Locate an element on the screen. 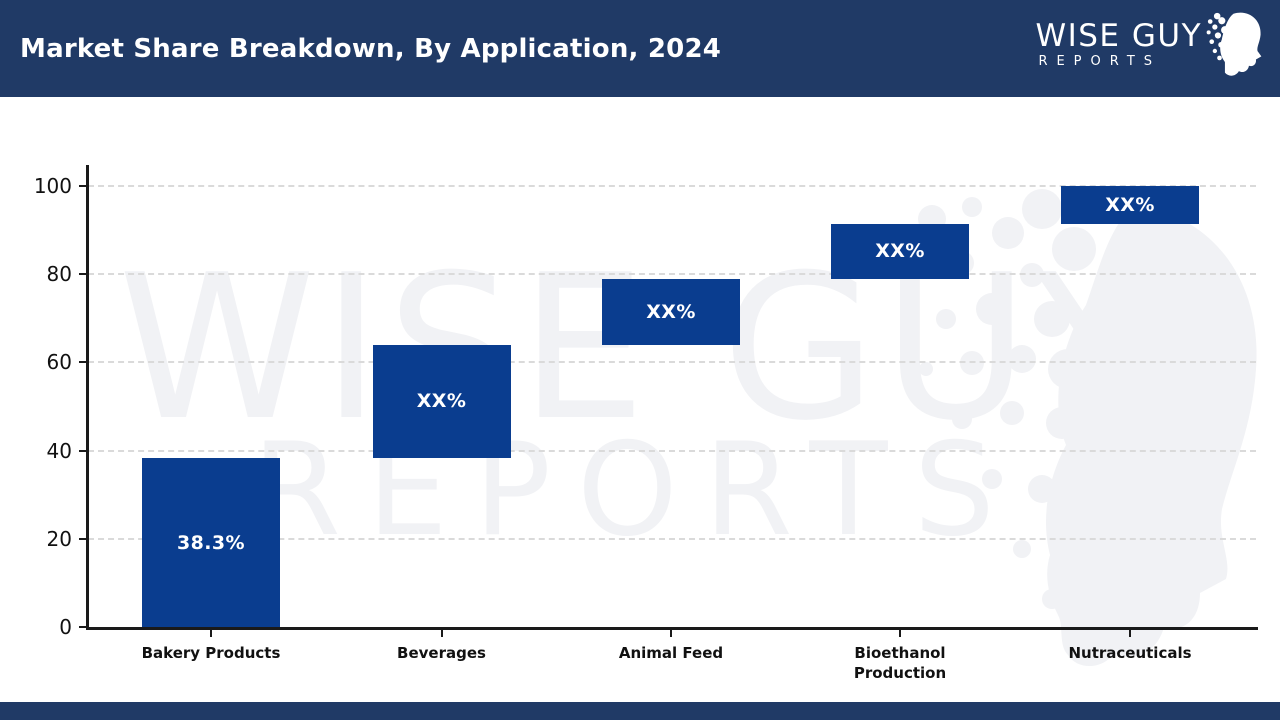 This screenshot has width=1280, height=720. y-tick-label: 40 is located at coordinates (59, 450).